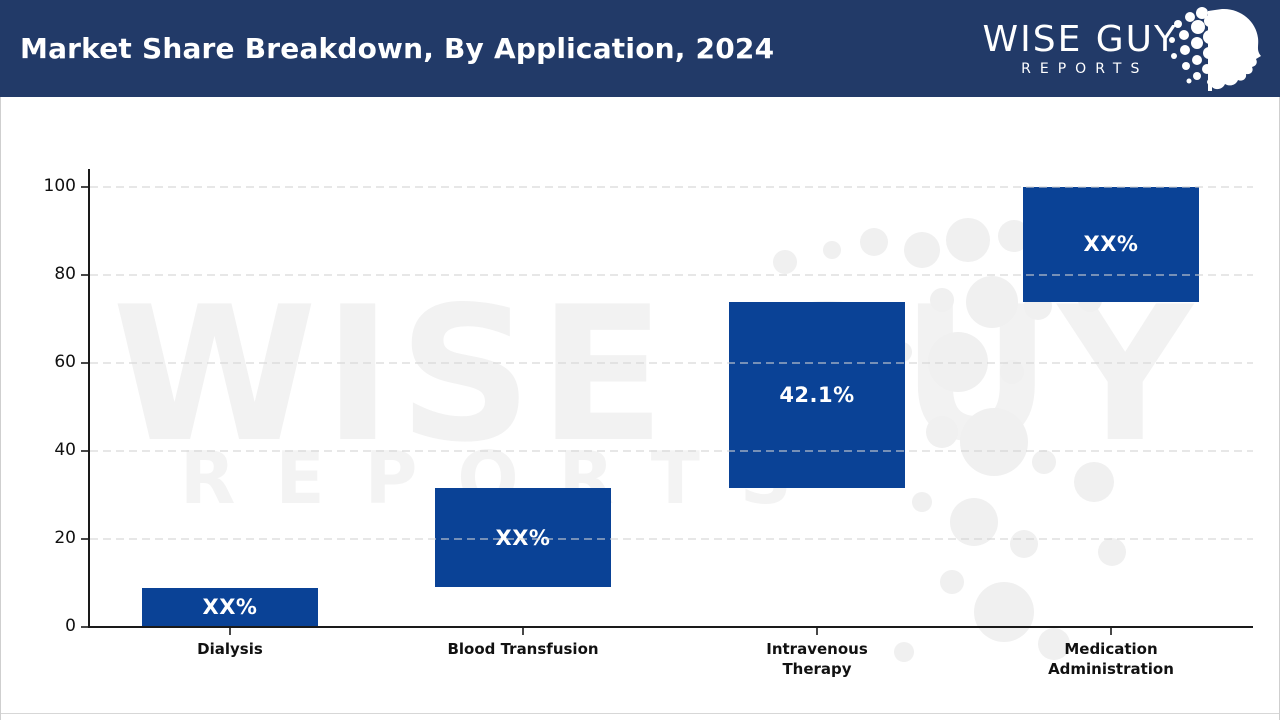  I want to click on x-tick-label-dialysis: Dialysis, so click(230, 649).